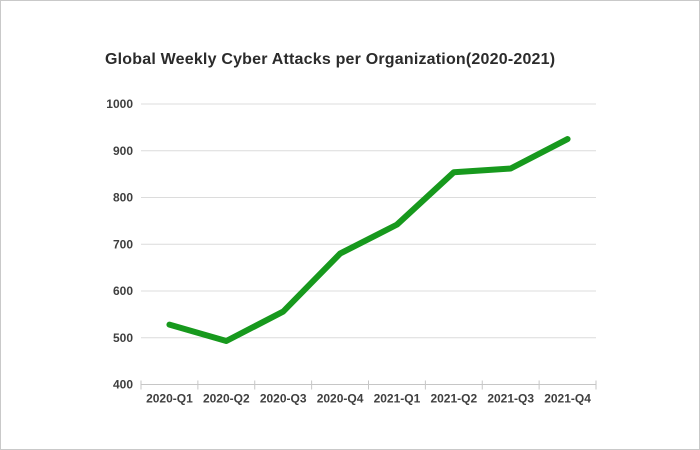 This screenshot has width=700, height=450. Describe the element at coordinates (123, 198) in the screenshot. I see `y-axis-label: 800` at that location.